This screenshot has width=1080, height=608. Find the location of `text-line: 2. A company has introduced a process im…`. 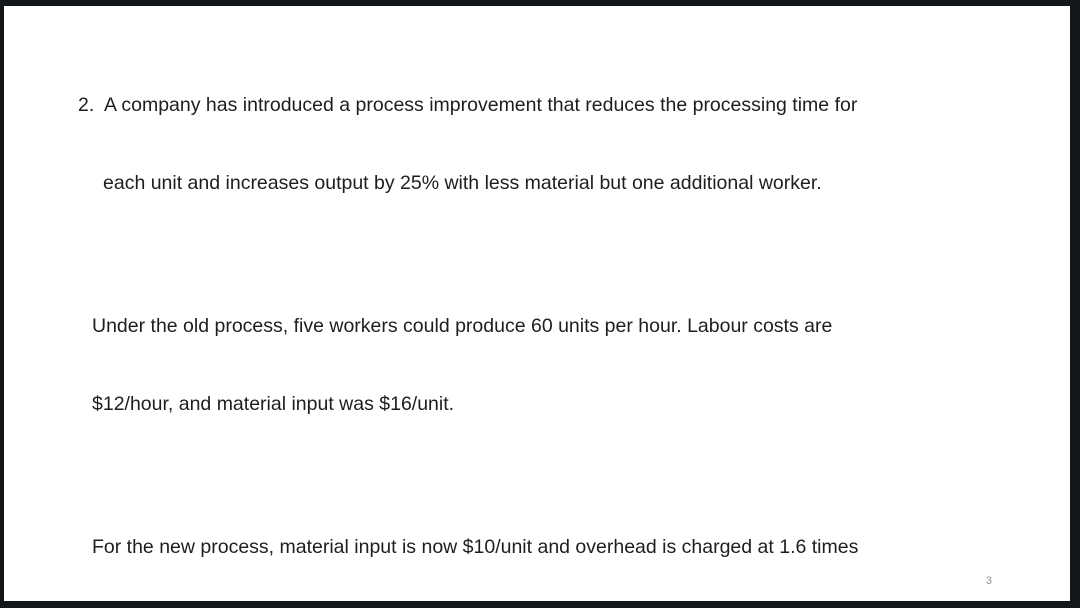

text-line: 2. A company has introduced a process im… is located at coordinates (468, 105).